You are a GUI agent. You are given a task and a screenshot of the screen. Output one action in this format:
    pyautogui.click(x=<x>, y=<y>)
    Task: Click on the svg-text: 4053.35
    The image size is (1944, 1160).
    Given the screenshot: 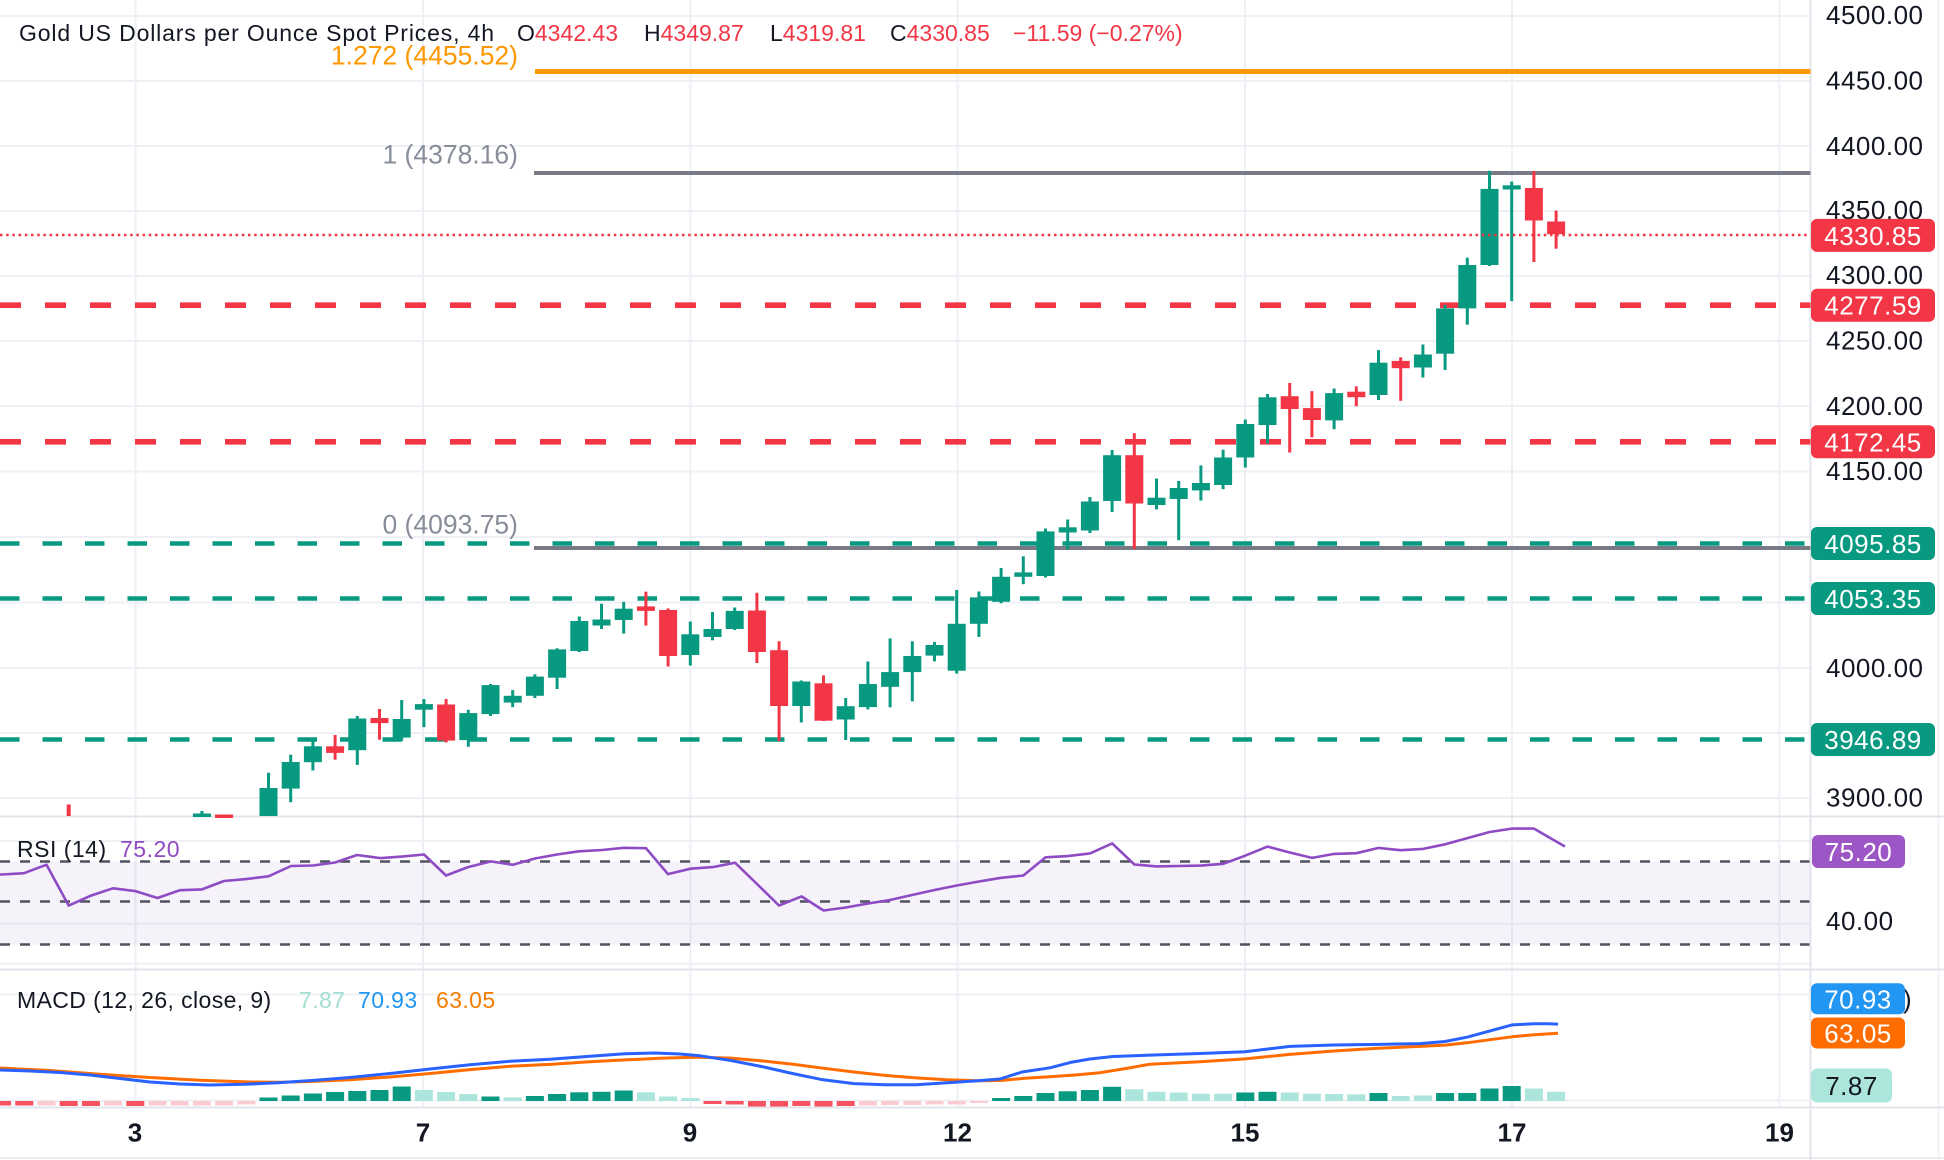 What is the action you would take?
    pyautogui.click(x=1872, y=599)
    